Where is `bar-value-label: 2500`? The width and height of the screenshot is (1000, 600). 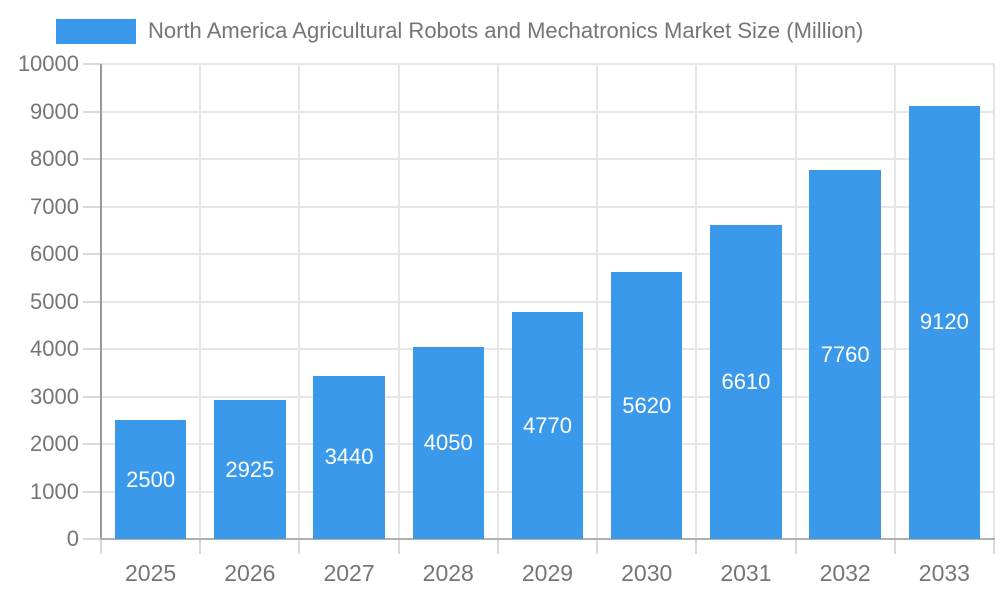
bar-value-label: 2500 is located at coordinates (151, 479).